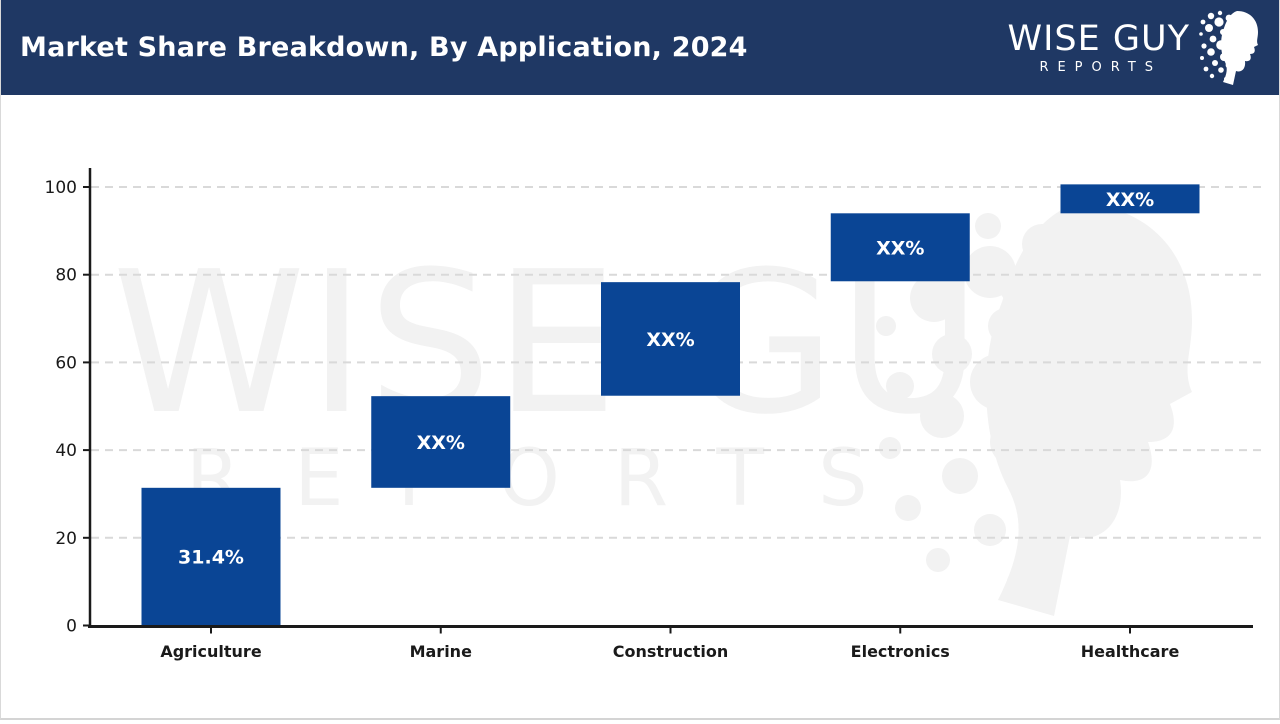 Image resolution: width=1280 pixels, height=724 pixels. Describe the element at coordinates (66, 539) in the screenshot. I see `y-tick-label: 20` at that location.